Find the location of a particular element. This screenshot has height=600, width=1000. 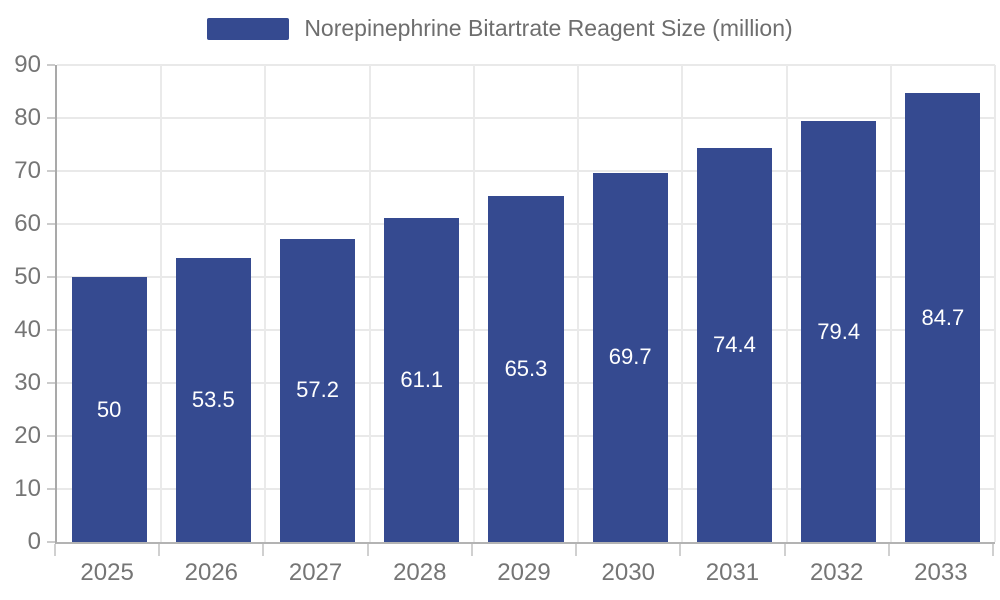

x-axis-tick-label: 2031 is located at coordinates (732, 572).